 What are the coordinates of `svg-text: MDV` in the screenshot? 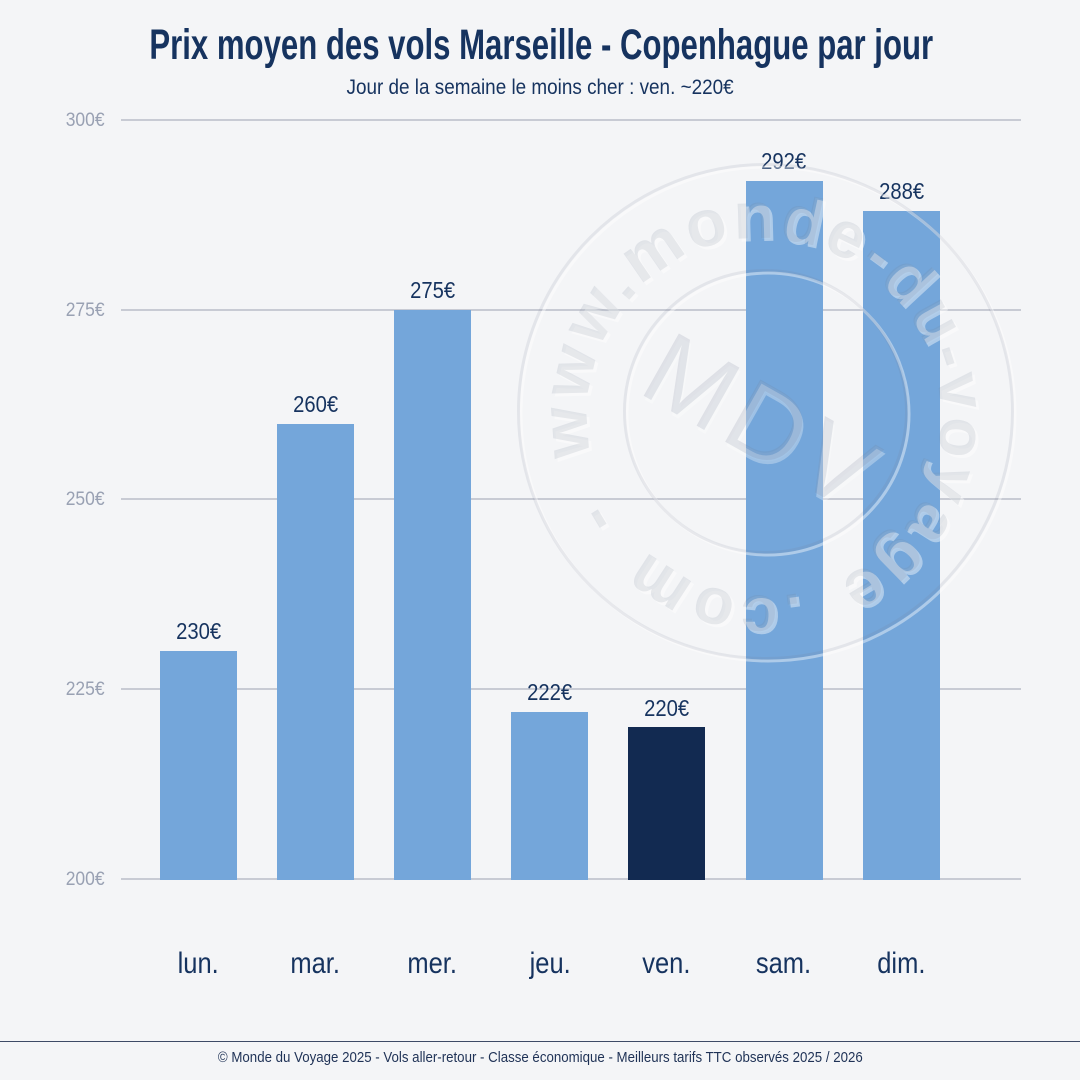 It's located at (763, 424).